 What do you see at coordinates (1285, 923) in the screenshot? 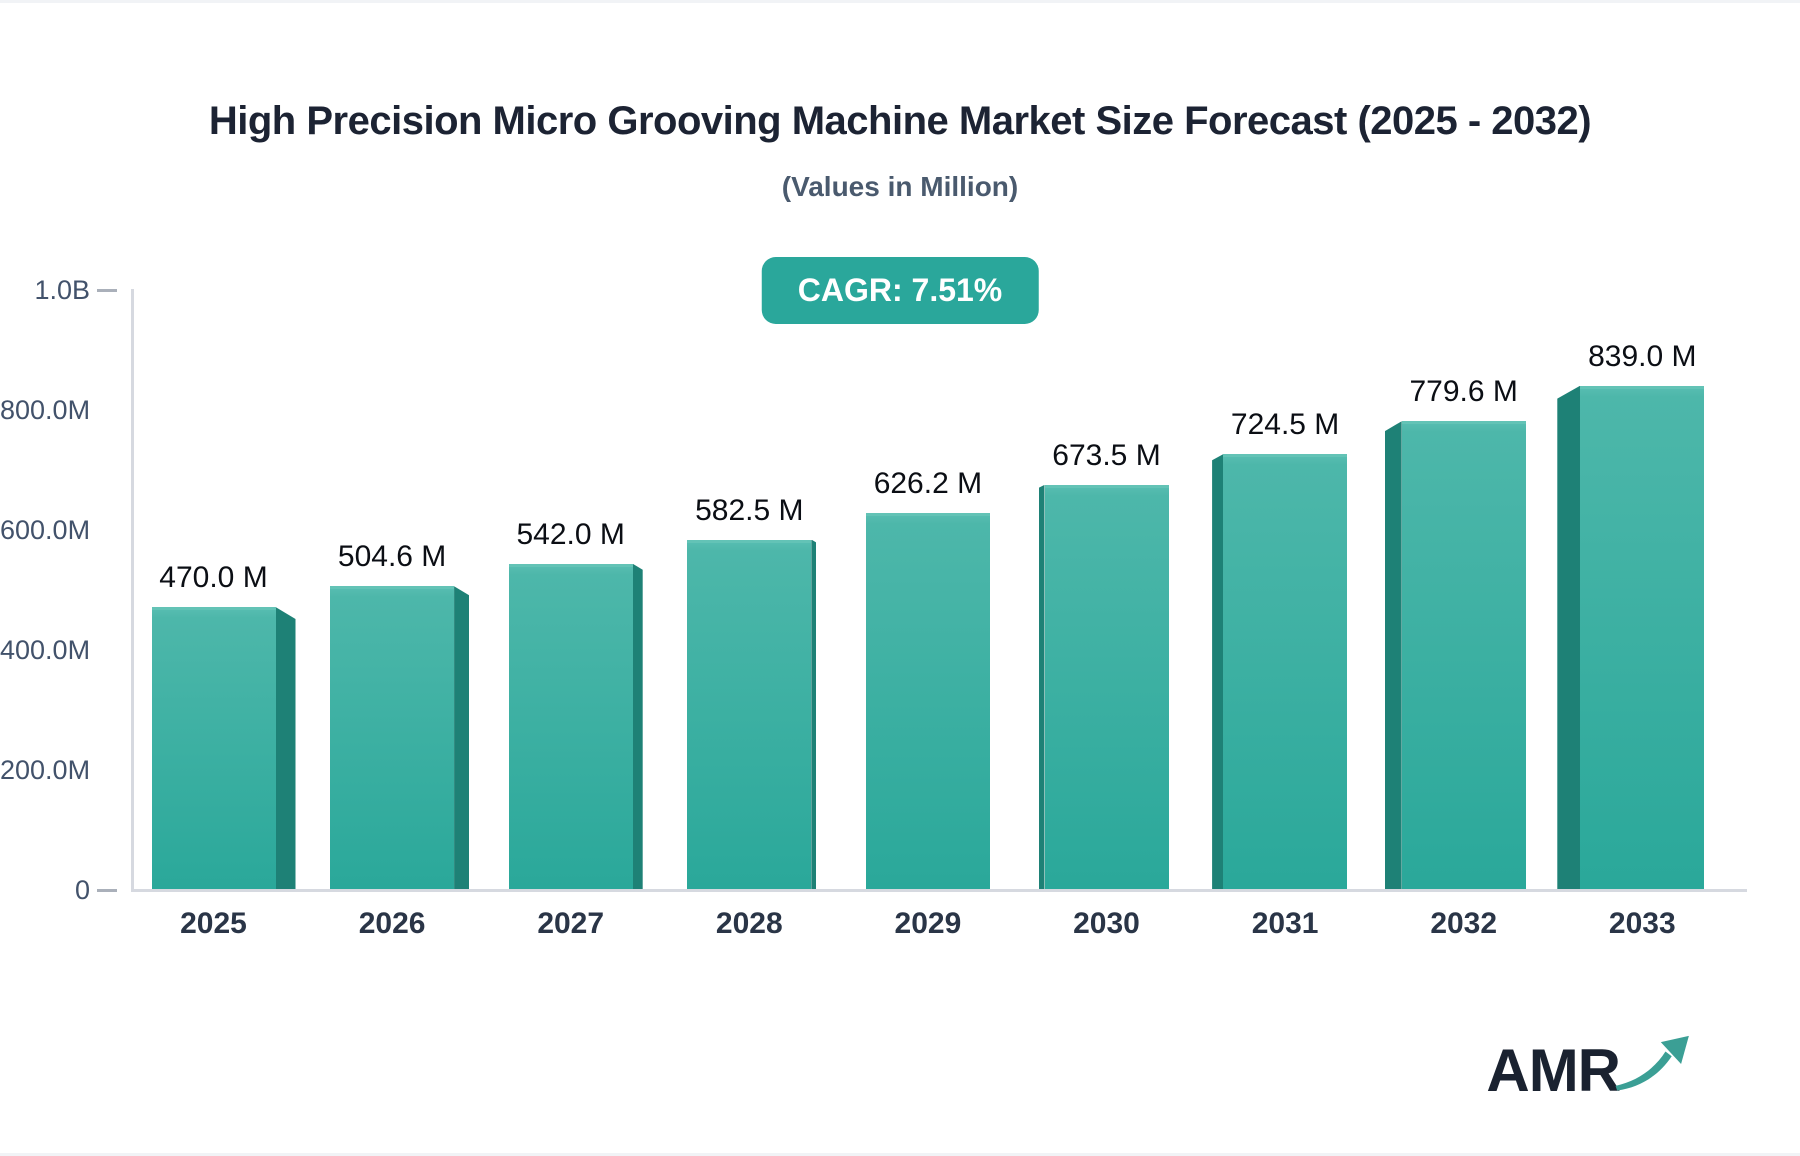
I see `x-axis-label: 2031` at bounding box center [1285, 923].